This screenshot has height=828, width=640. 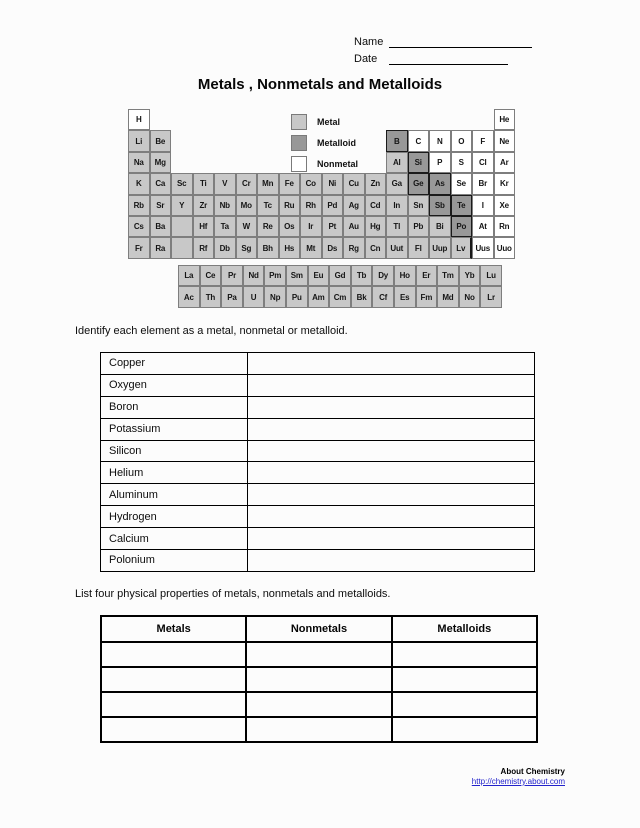 What do you see at coordinates (461, 141) in the screenshot?
I see `element-cell-O: O` at bounding box center [461, 141].